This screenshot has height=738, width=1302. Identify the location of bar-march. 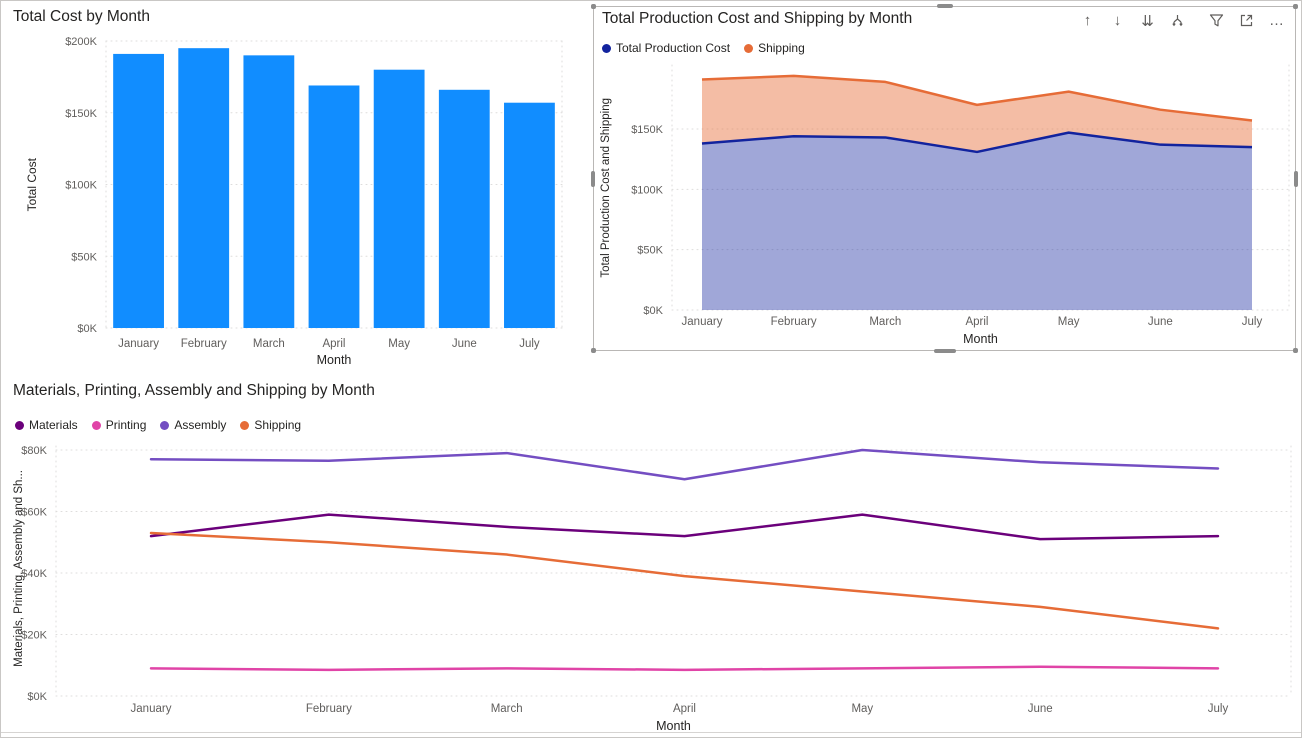
(269, 191).